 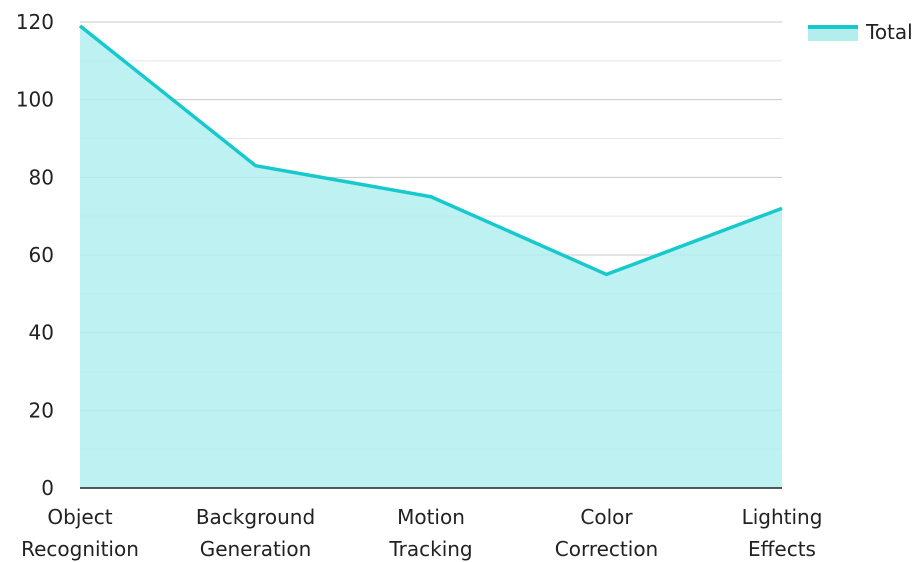 I want to click on x-tick-label: Motion Tracking, so click(x=430, y=533).